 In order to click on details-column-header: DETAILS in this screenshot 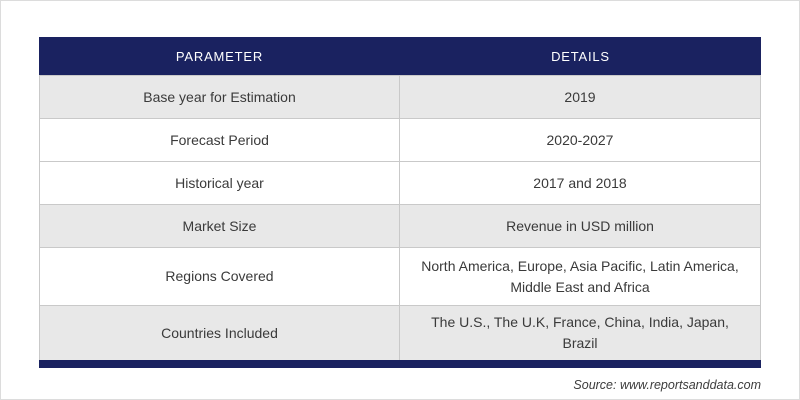, I will do `click(580, 56)`.